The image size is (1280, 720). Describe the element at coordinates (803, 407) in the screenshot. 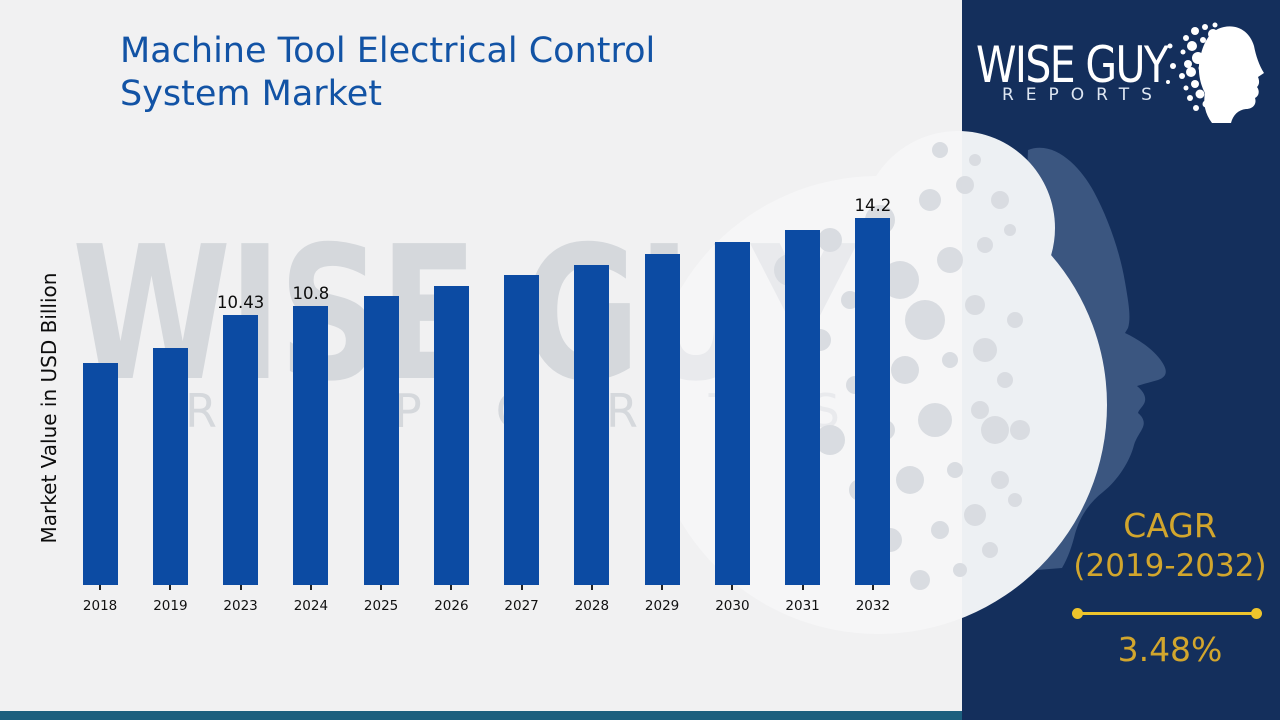

I see `bar-2031` at that location.